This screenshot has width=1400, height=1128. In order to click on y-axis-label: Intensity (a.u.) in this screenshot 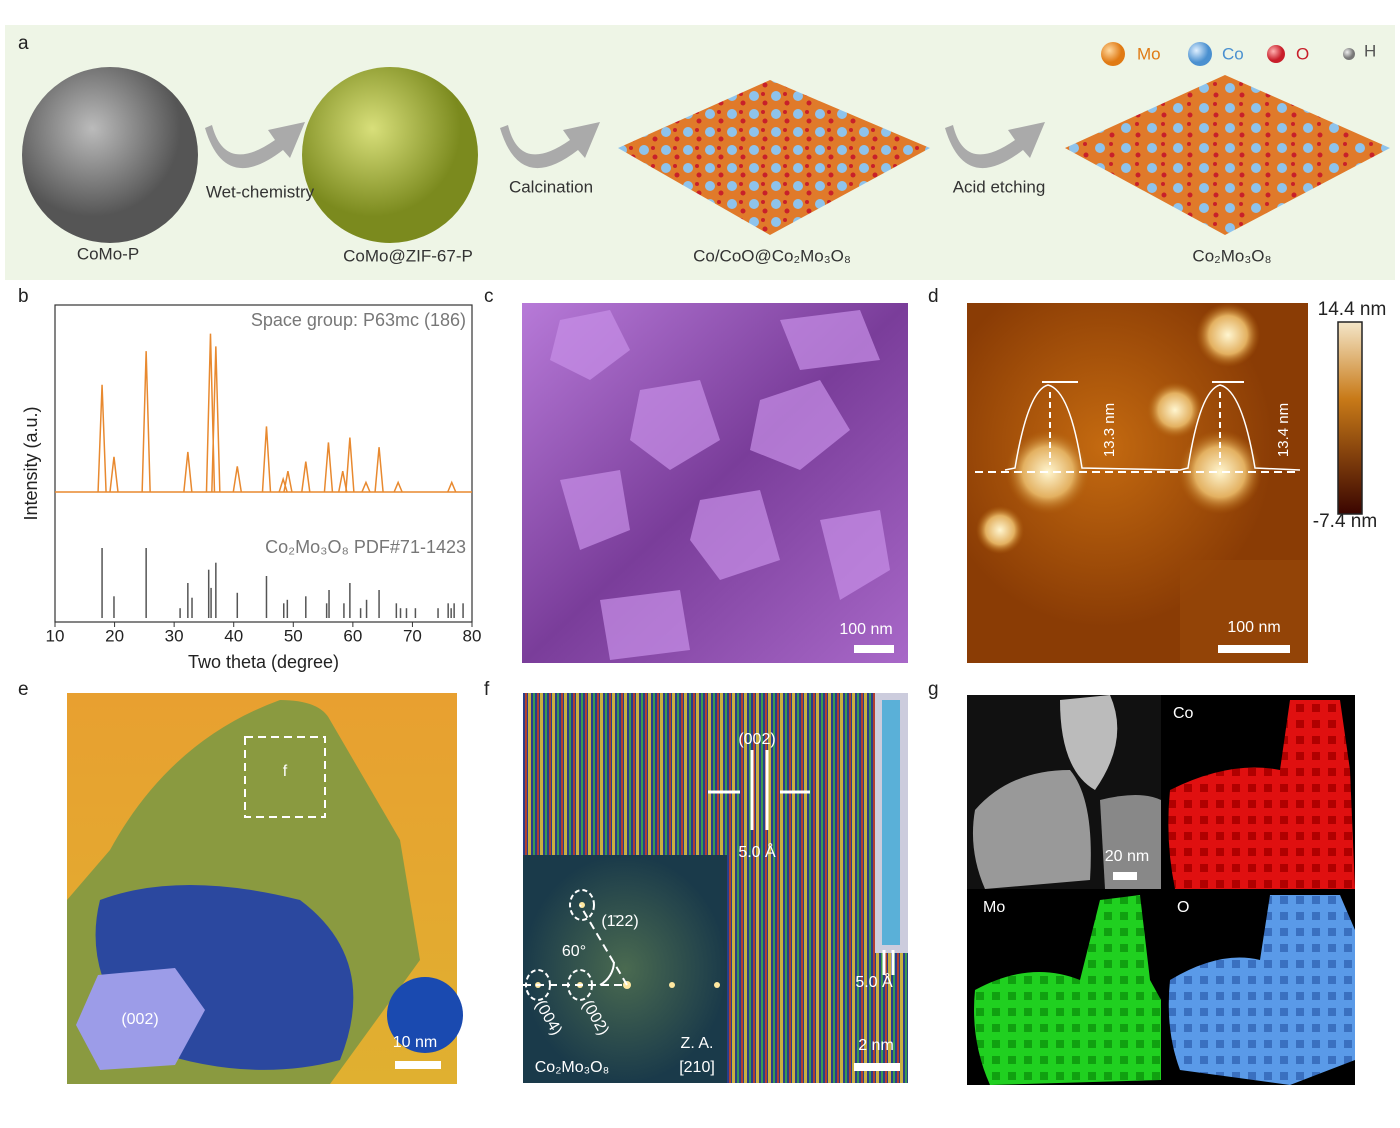, I will do `click(31, 463)`.